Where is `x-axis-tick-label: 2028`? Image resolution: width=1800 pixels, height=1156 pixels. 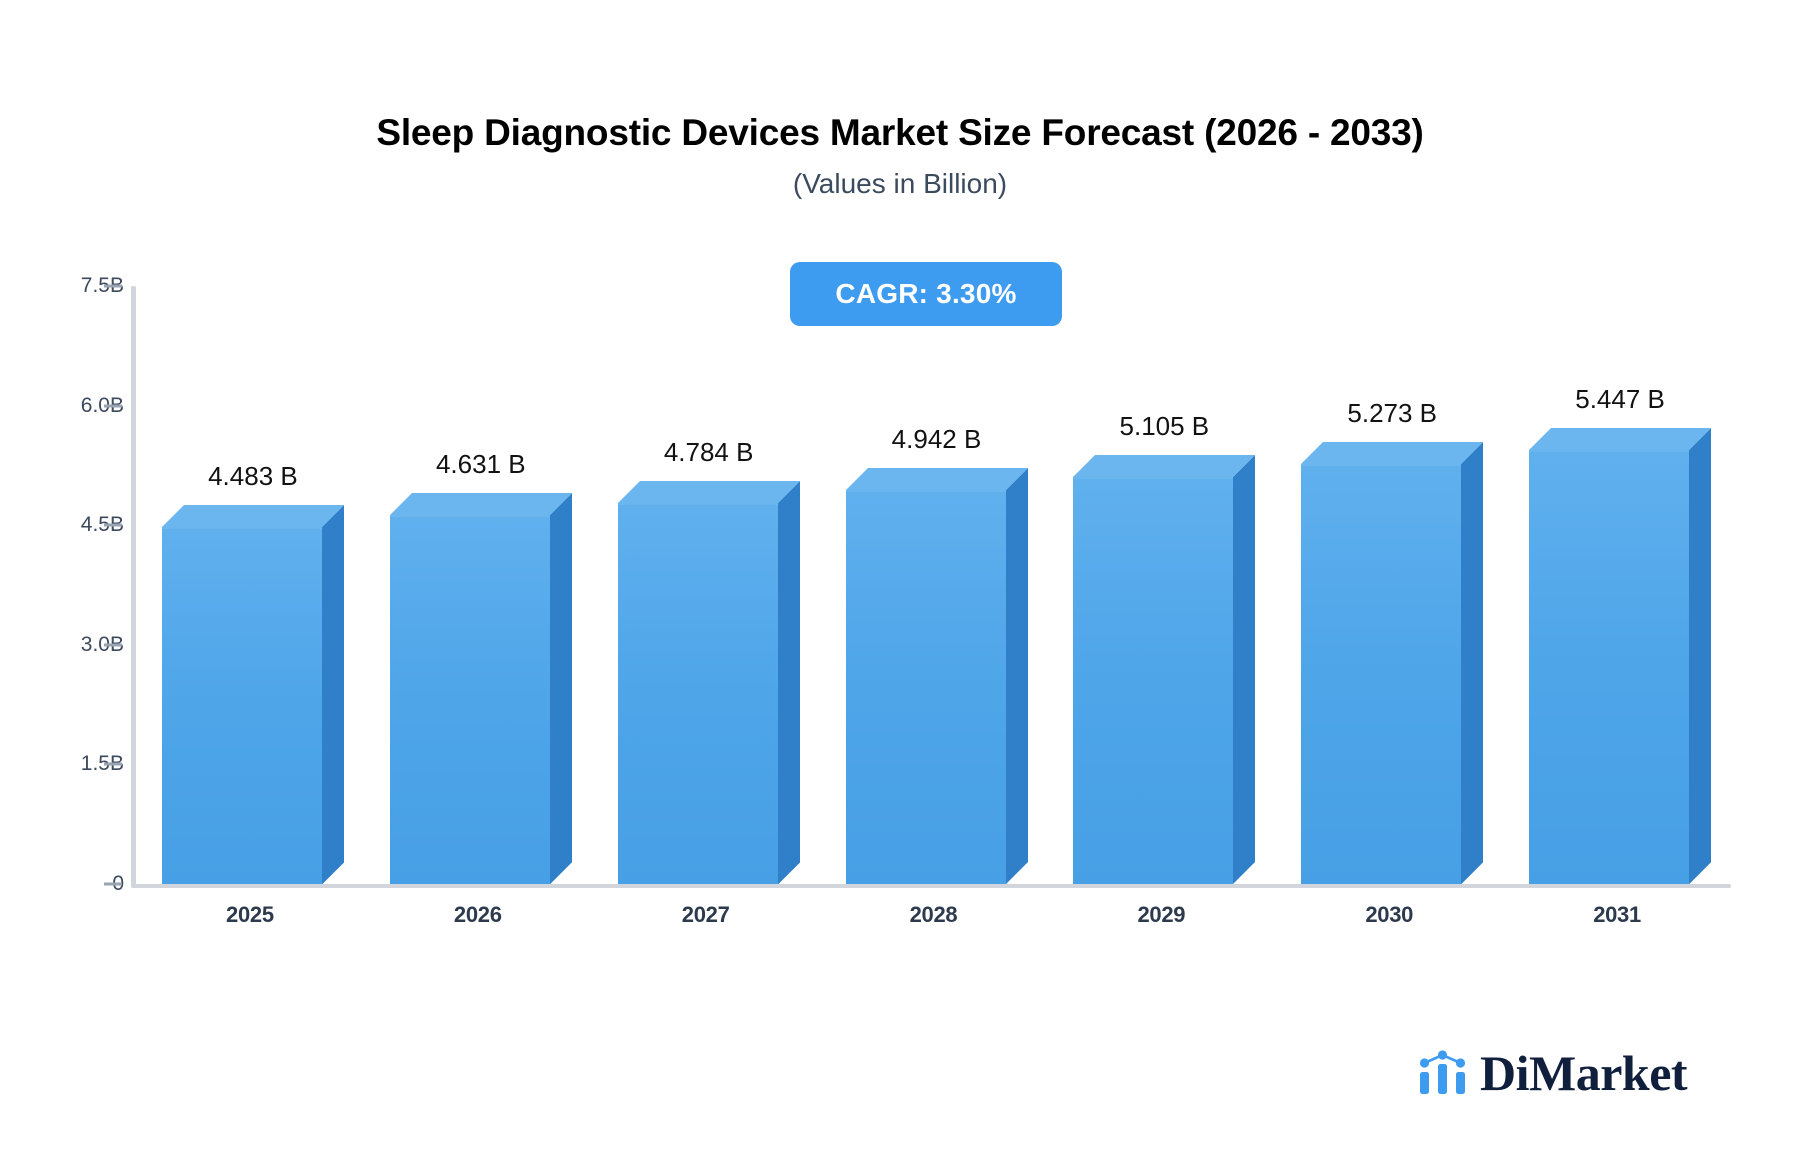 x-axis-tick-label: 2028 is located at coordinates (933, 914).